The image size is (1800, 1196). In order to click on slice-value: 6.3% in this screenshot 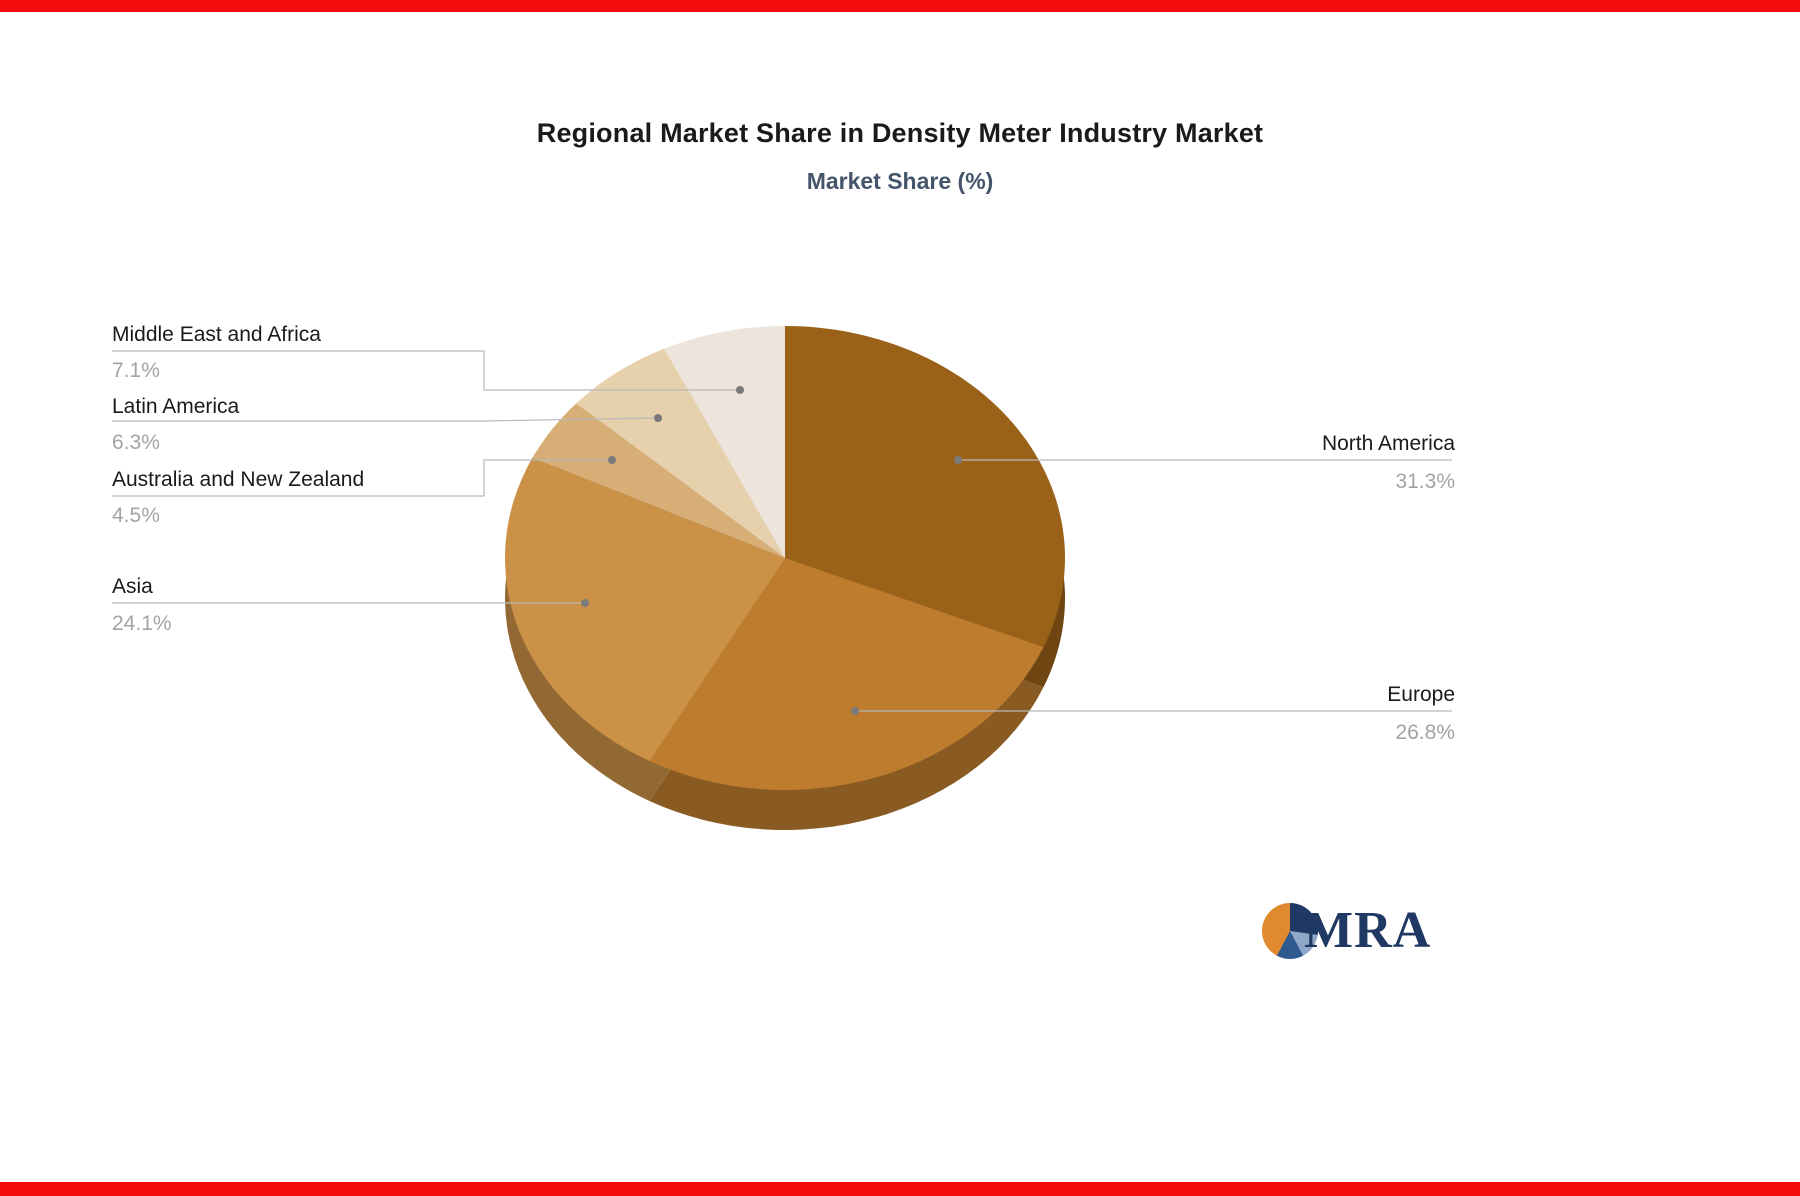, I will do `click(136, 442)`.